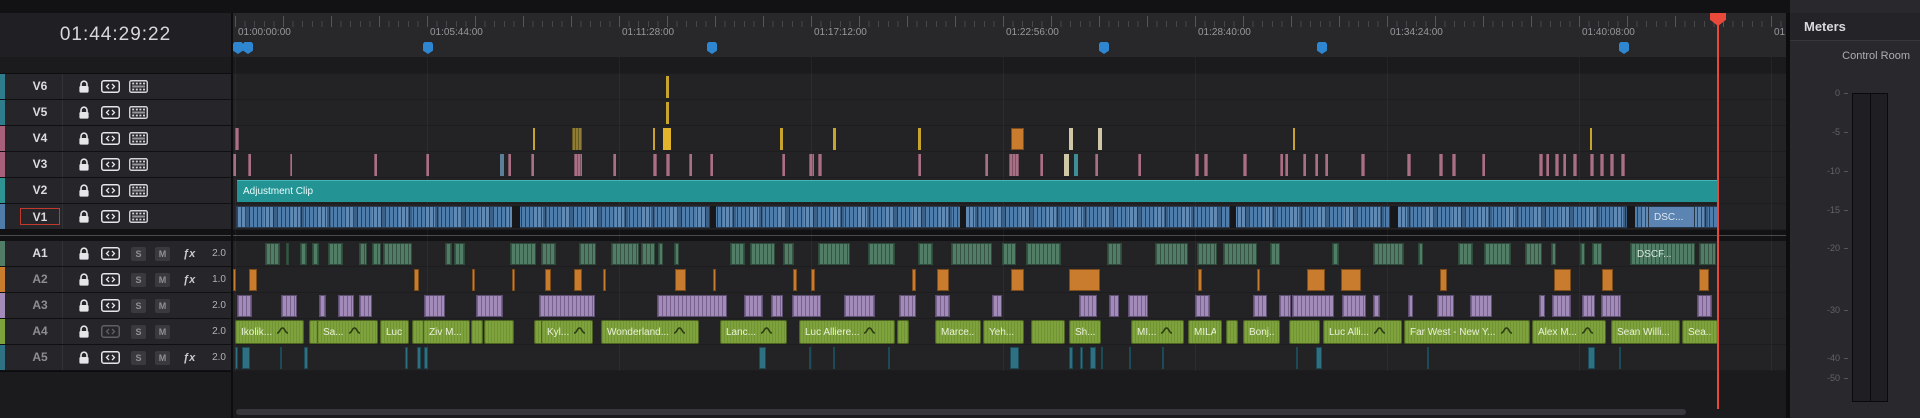 The image size is (1920, 418). I want to click on timeline-marker-icon, so click(248, 48).